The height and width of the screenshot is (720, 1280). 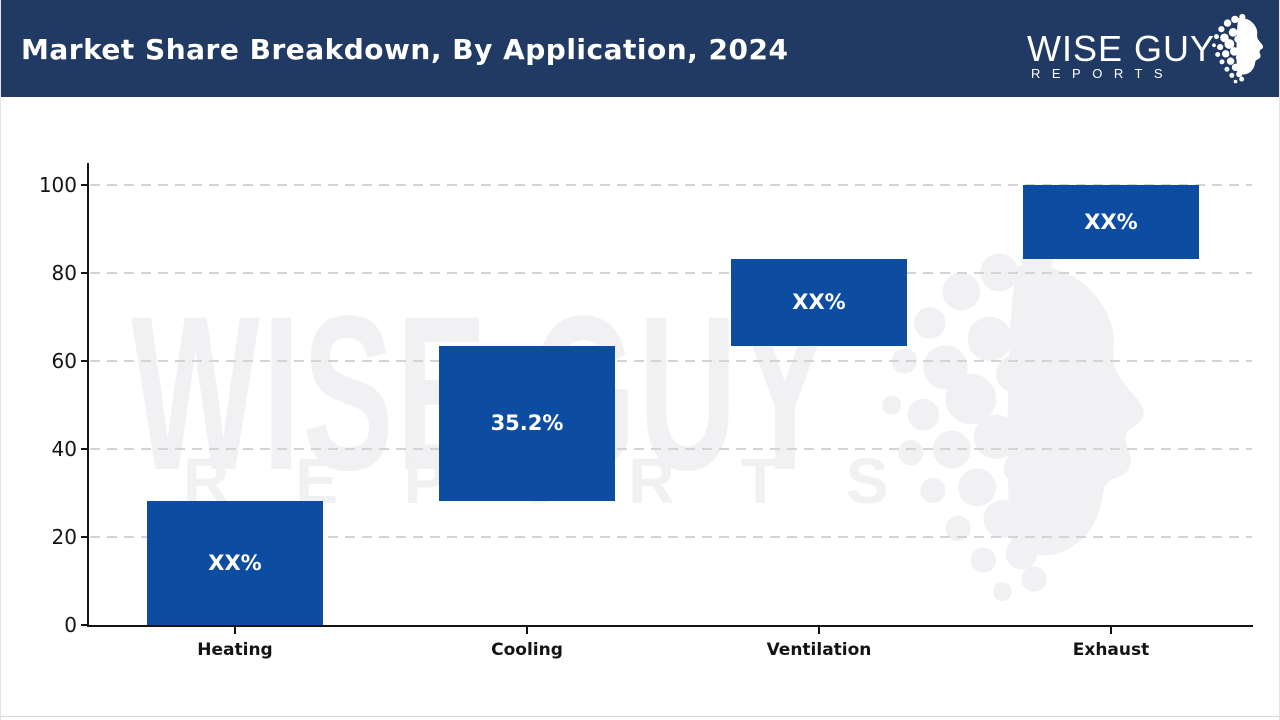 I want to click on x-tick-heating, so click(x=235, y=630).